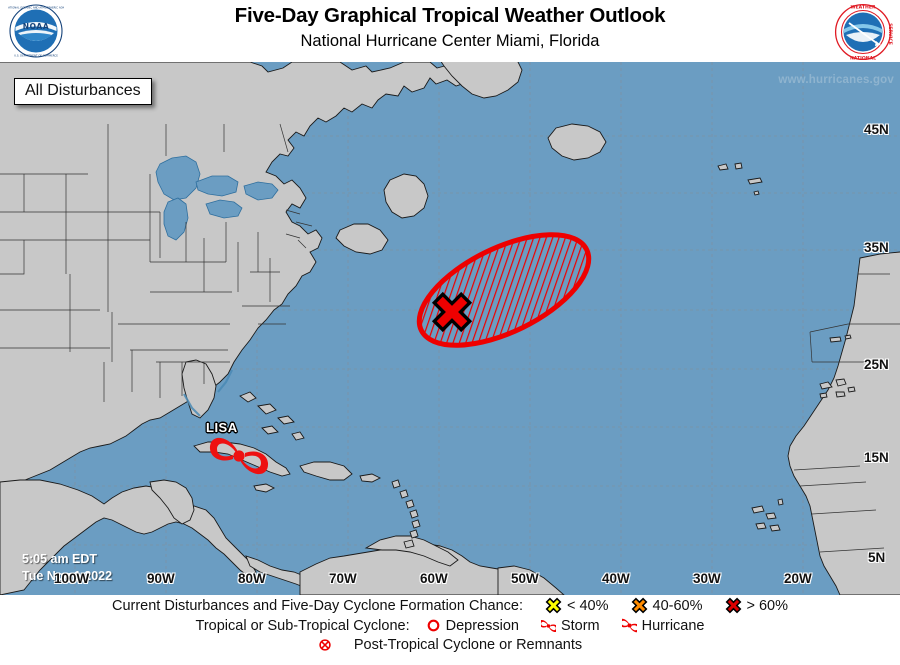 Image resolution: width=900 pixels, height=665 pixels. I want to click on lon-label-40w: 40W, so click(616, 578).